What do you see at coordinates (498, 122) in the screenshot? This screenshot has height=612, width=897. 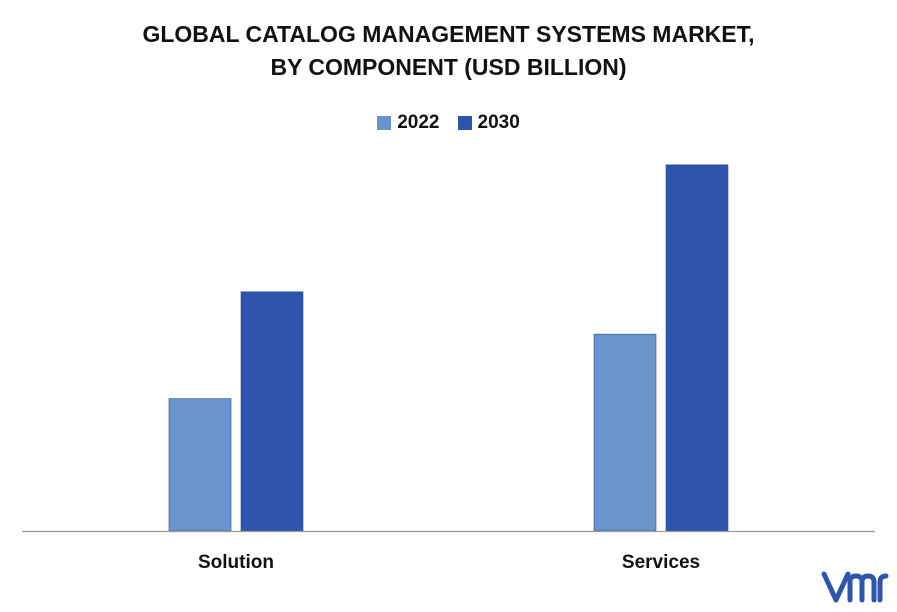 I see `legend-label-2030: 2030` at bounding box center [498, 122].